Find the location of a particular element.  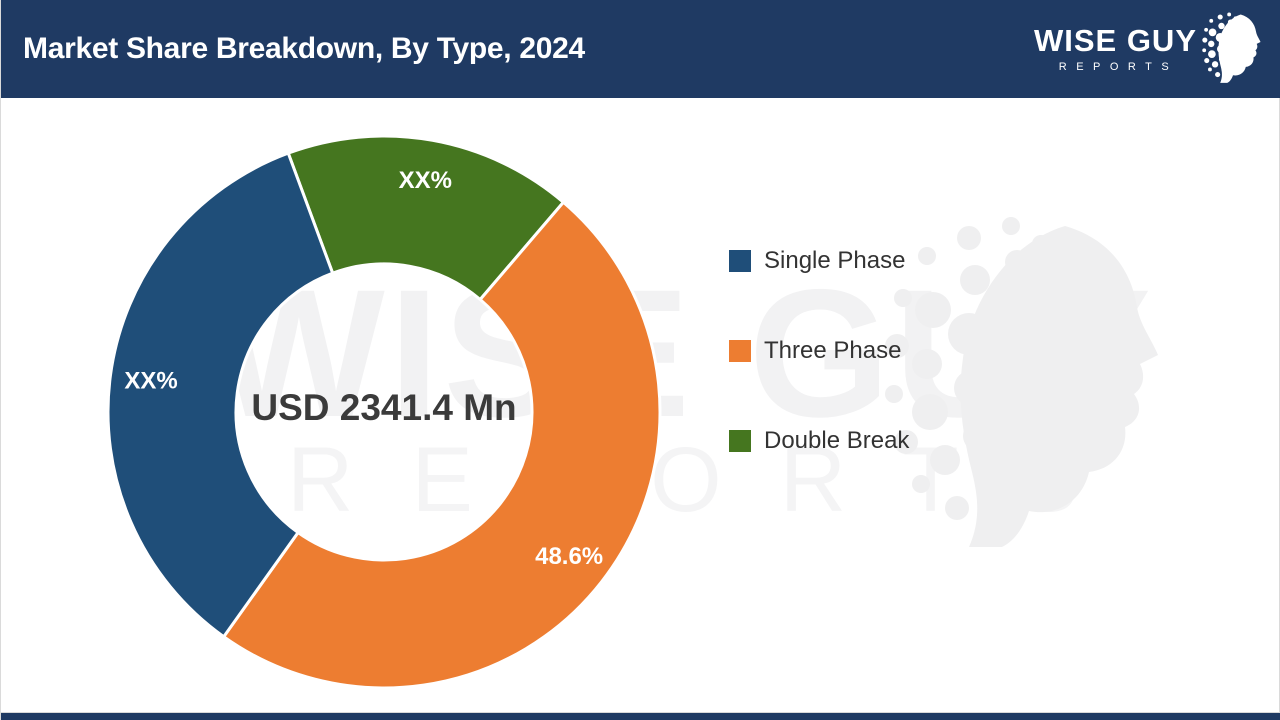

footer-bar is located at coordinates (640, 716).